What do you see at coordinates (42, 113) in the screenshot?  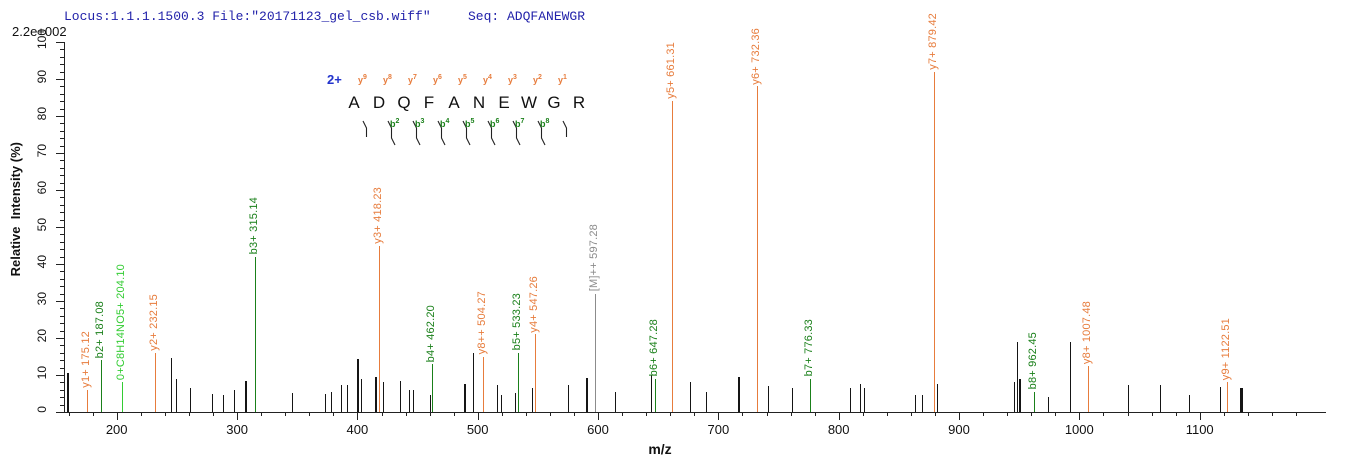 I see `y-tick-label: 80` at bounding box center [42, 113].